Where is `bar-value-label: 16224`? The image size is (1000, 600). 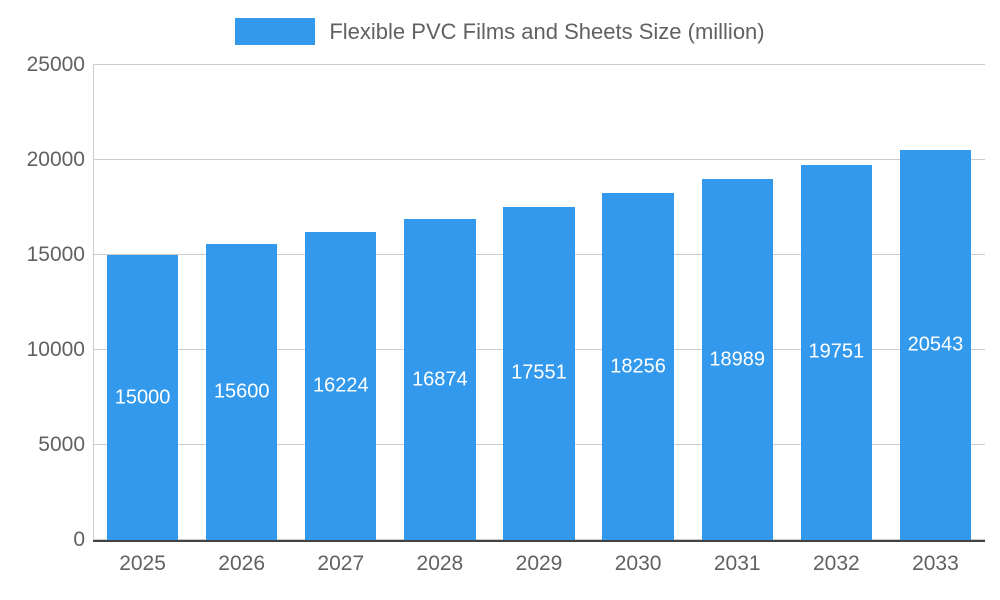 bar-value-label: 16224 is located at coordinates (340, 385).